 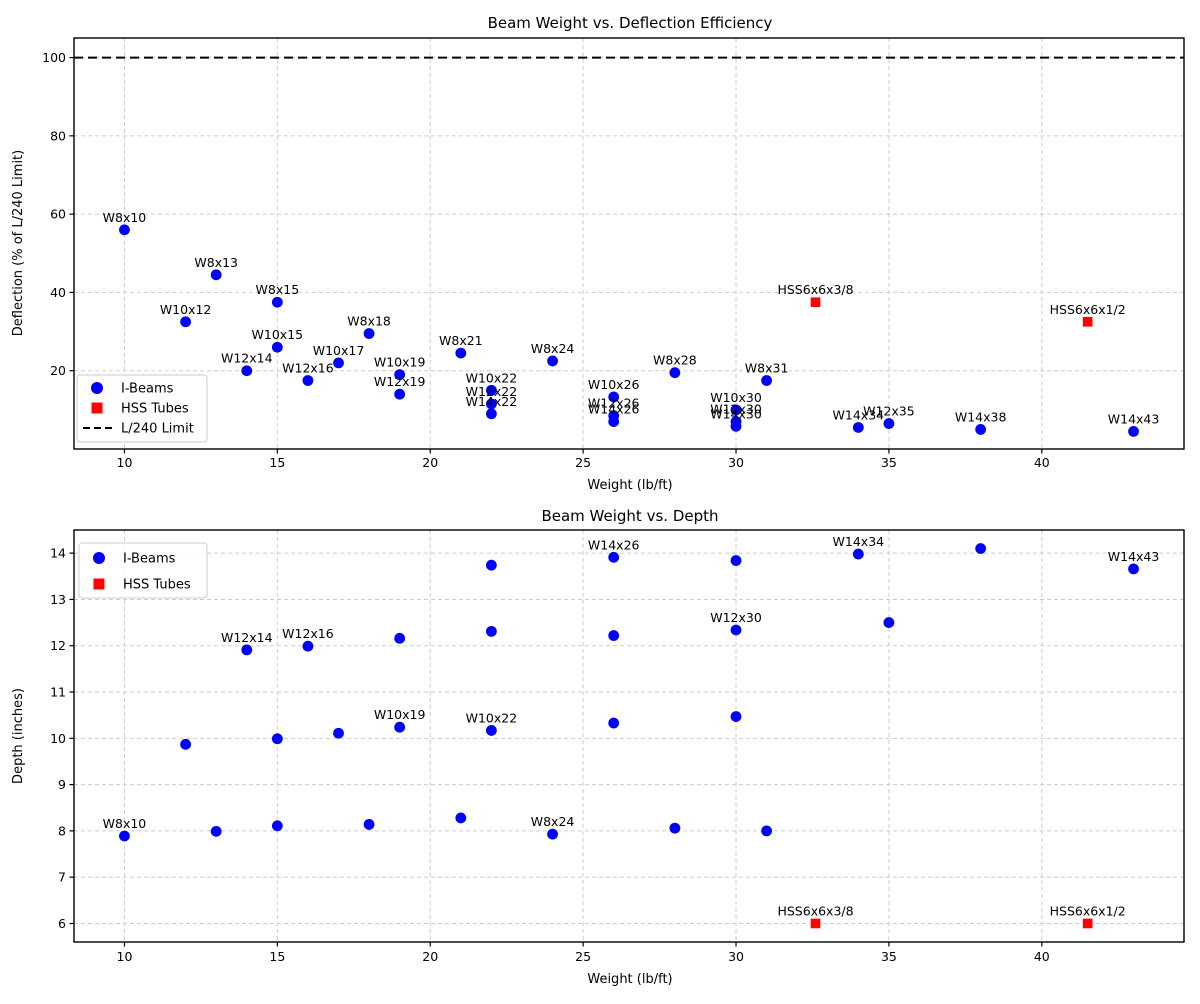 I want to click on y-tick-label: 11, so click(x=58, y=692).